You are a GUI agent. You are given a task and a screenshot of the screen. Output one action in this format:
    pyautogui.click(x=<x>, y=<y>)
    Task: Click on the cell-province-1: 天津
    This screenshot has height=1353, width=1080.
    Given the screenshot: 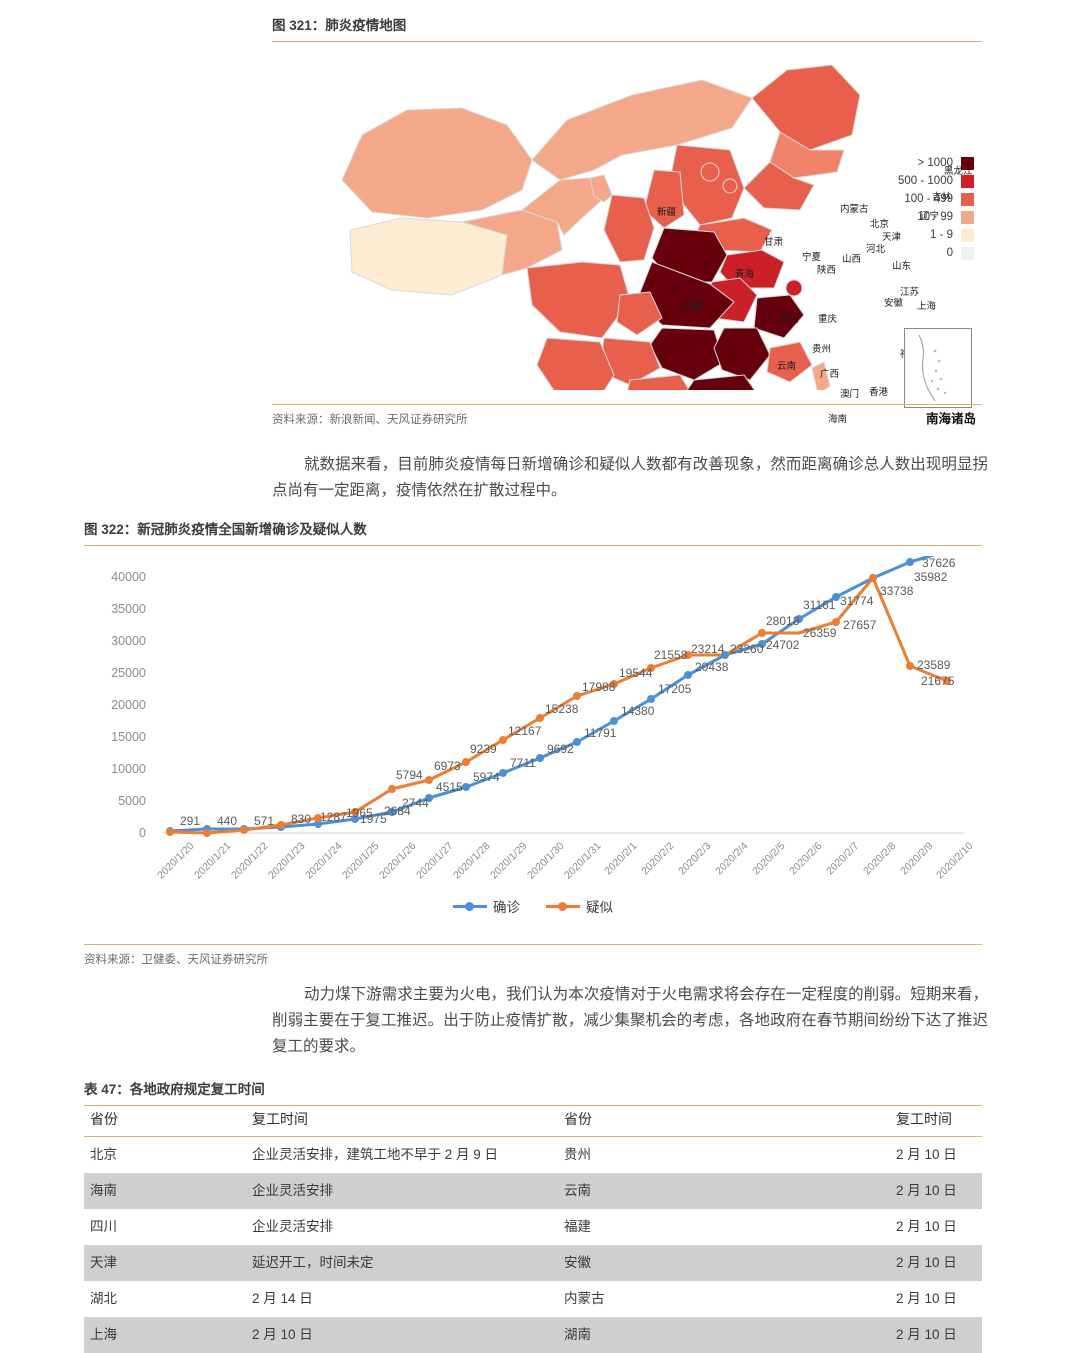 What is the action you would take?
    pyautogui.click(x=165, y=1263)
    